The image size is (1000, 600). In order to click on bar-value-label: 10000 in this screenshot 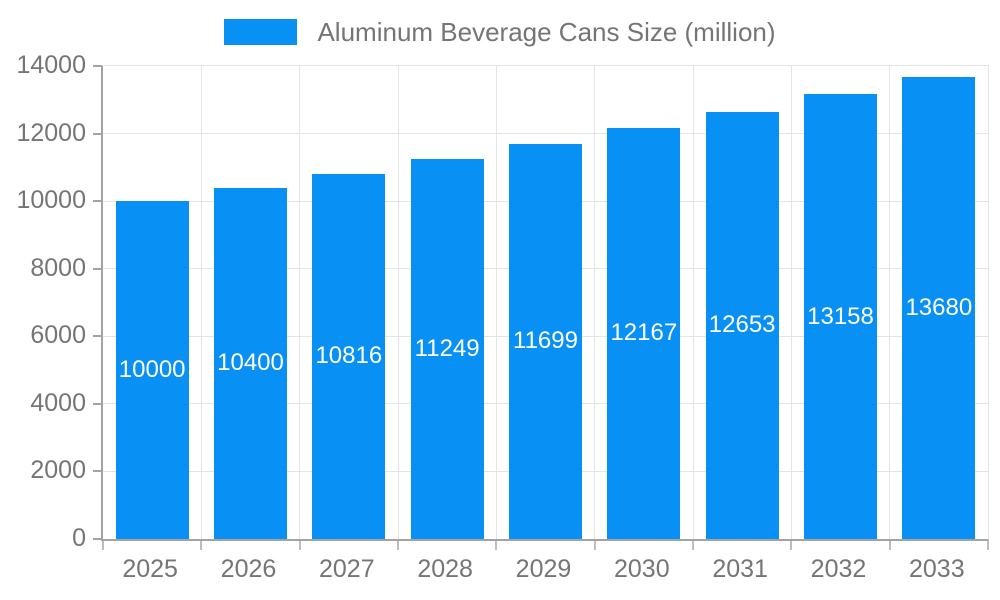, I will do `click(152, 370)`.